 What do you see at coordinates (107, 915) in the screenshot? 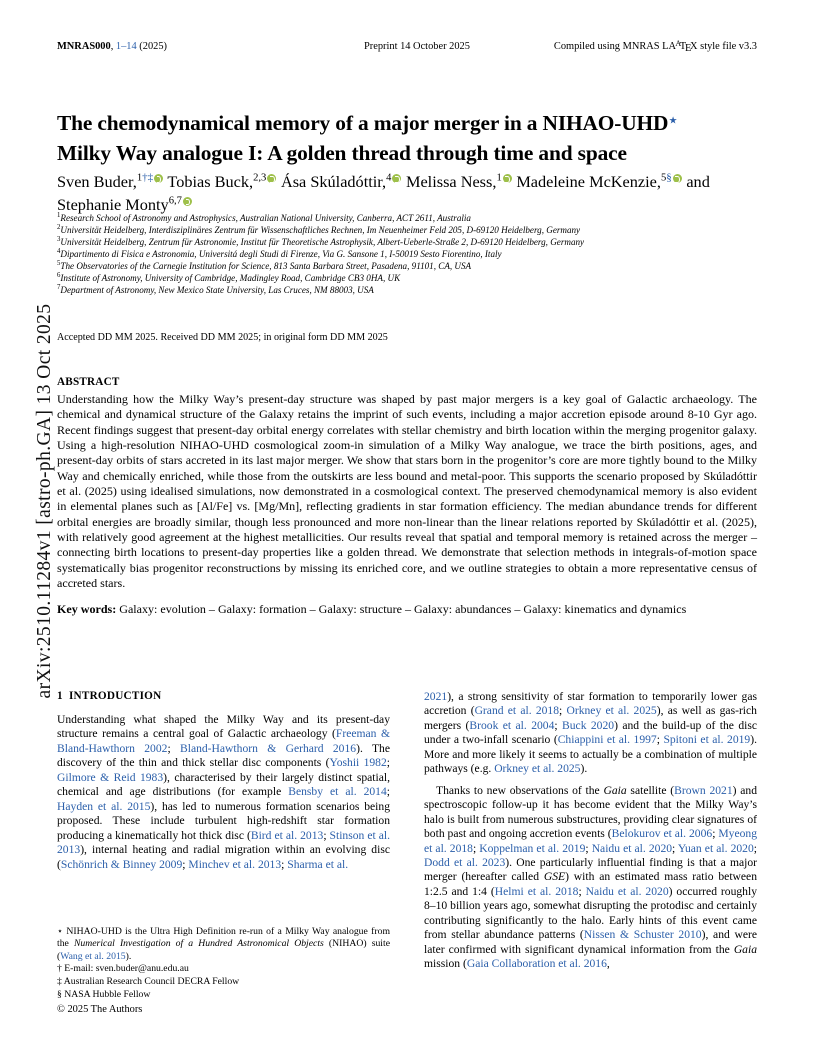
I see `footnote-separator-rule` at bounding box center [107, 915].